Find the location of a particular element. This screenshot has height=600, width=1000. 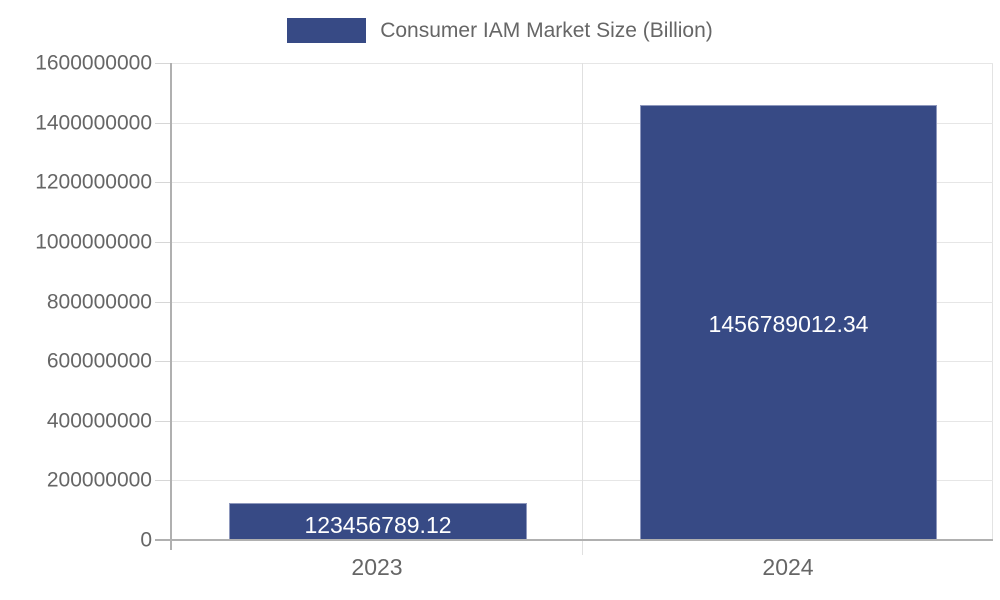

y-axis-tick-label: 0 is located at coordinates (146, 540).